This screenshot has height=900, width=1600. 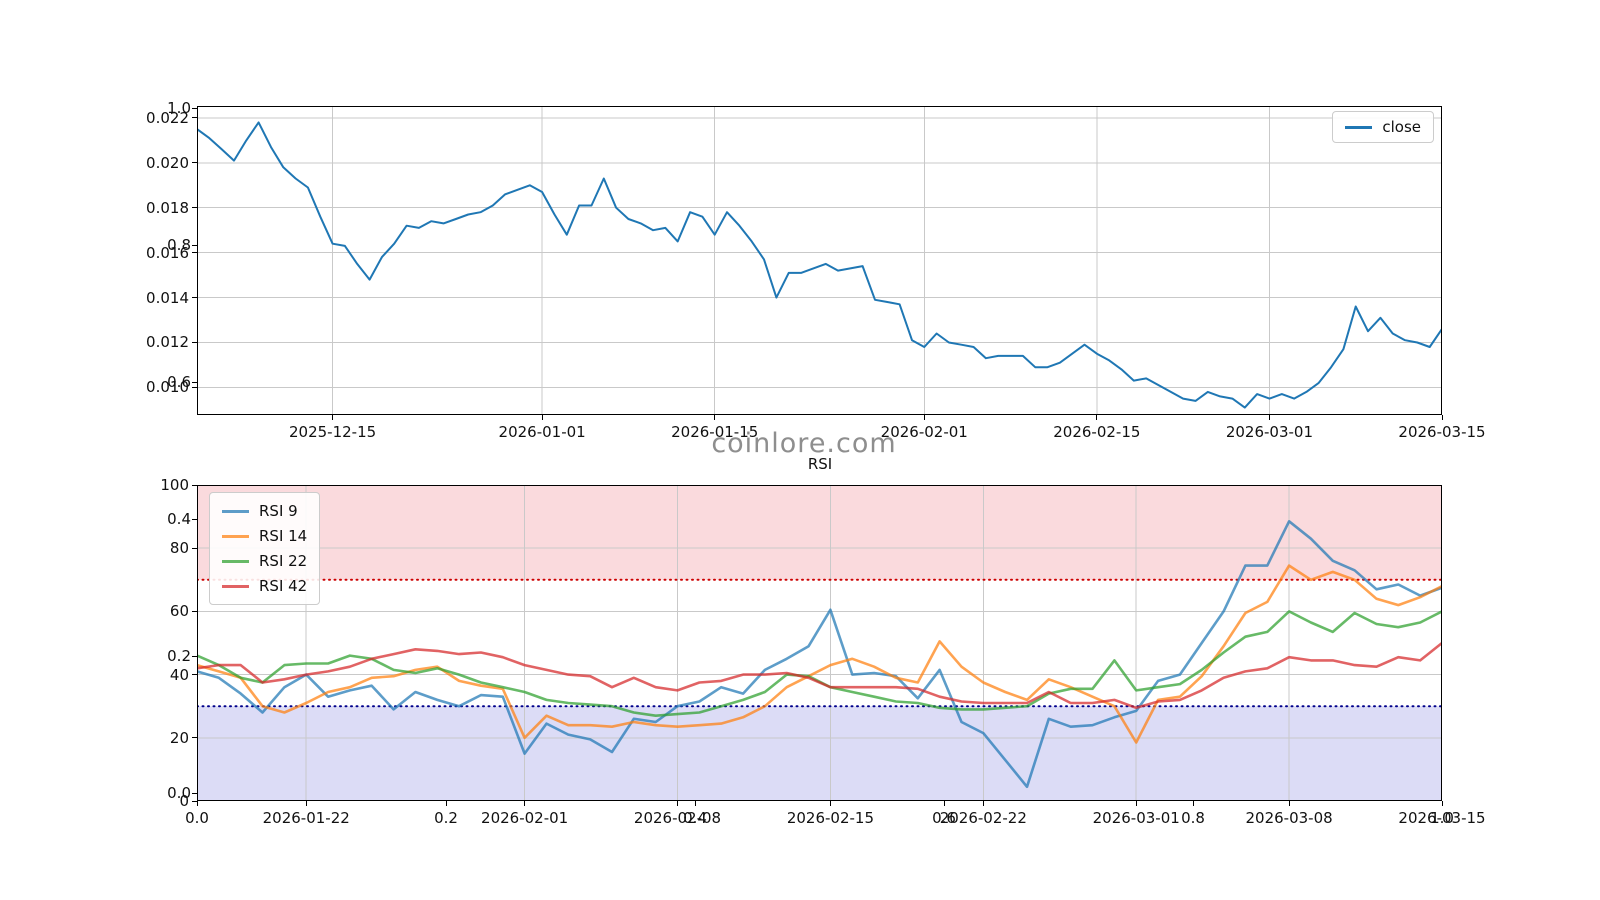 I want to click on rsi-42-line, so click(x=819, y=675).